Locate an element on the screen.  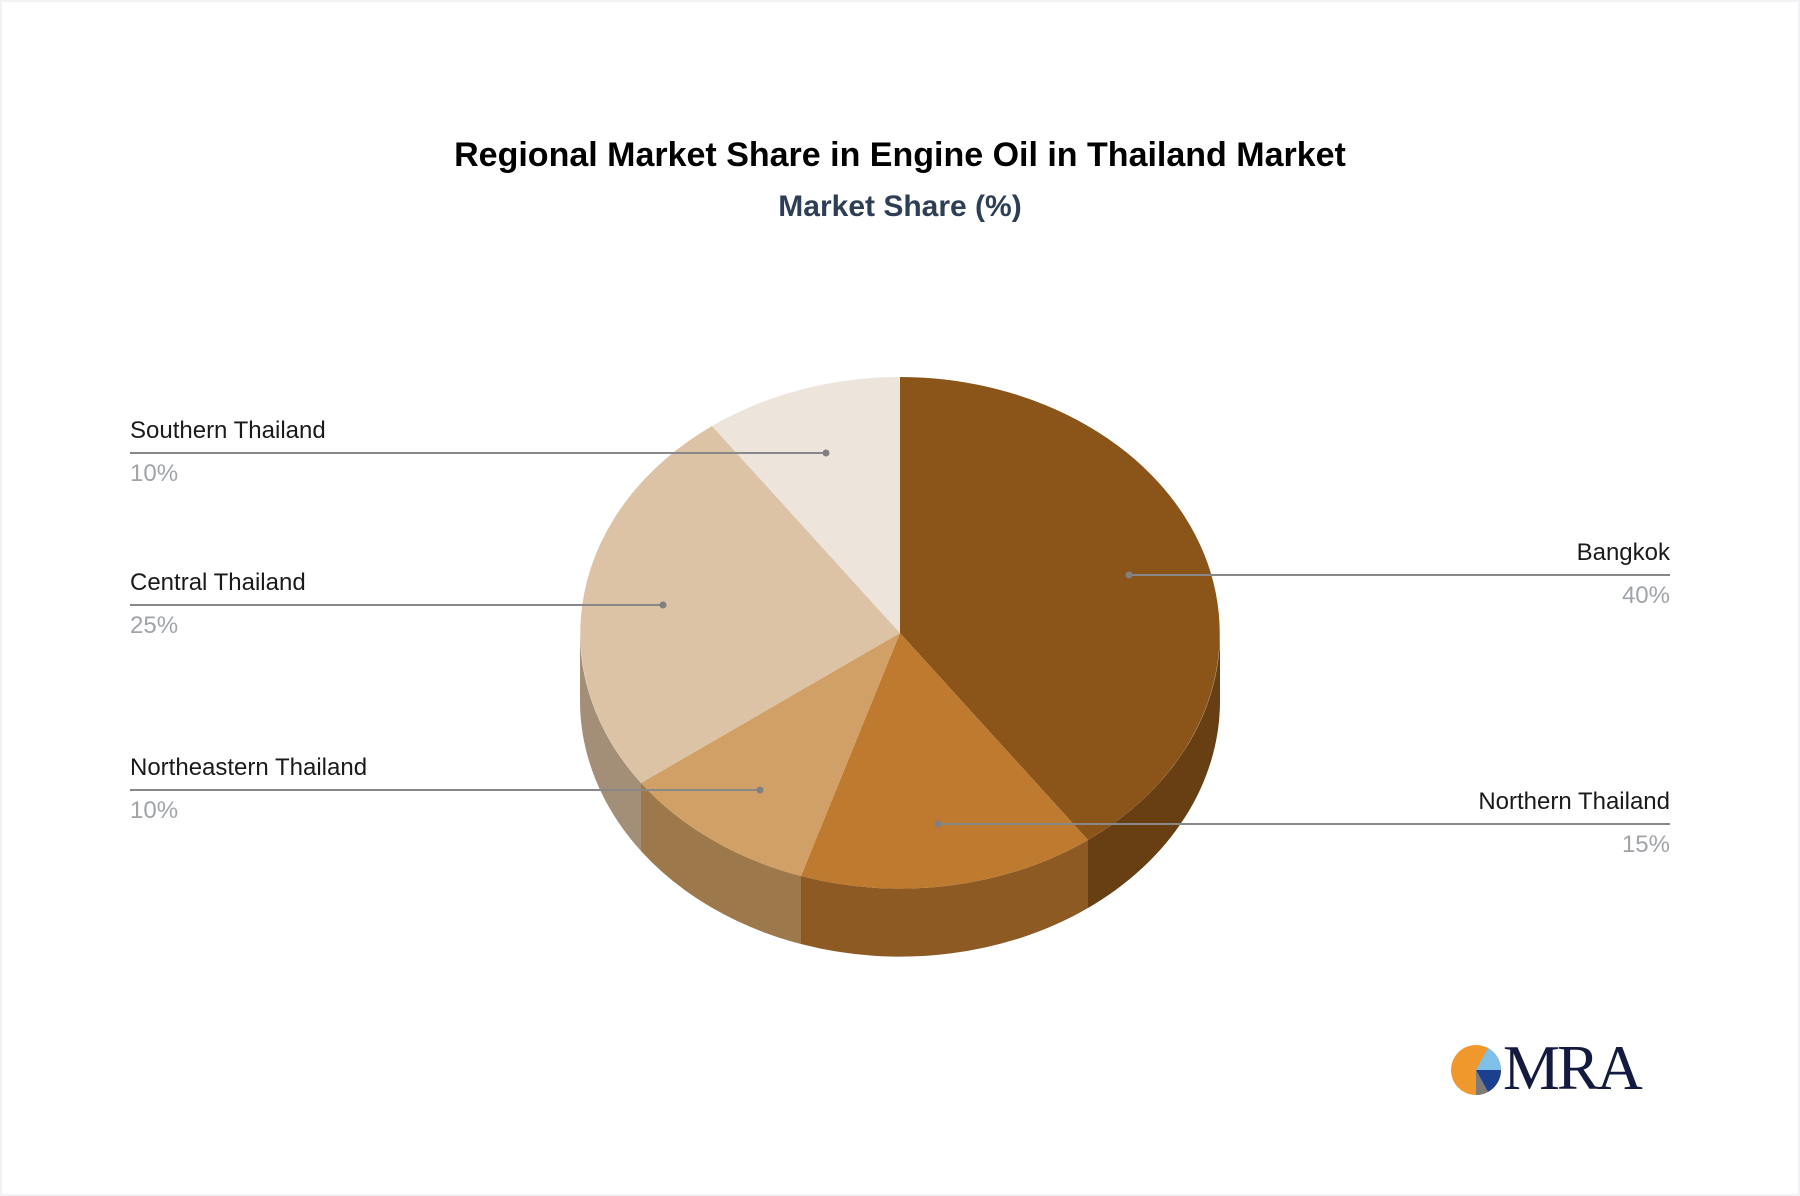
label-northern-thailand: Northern Thailand is located at coordinates (1574, 801).